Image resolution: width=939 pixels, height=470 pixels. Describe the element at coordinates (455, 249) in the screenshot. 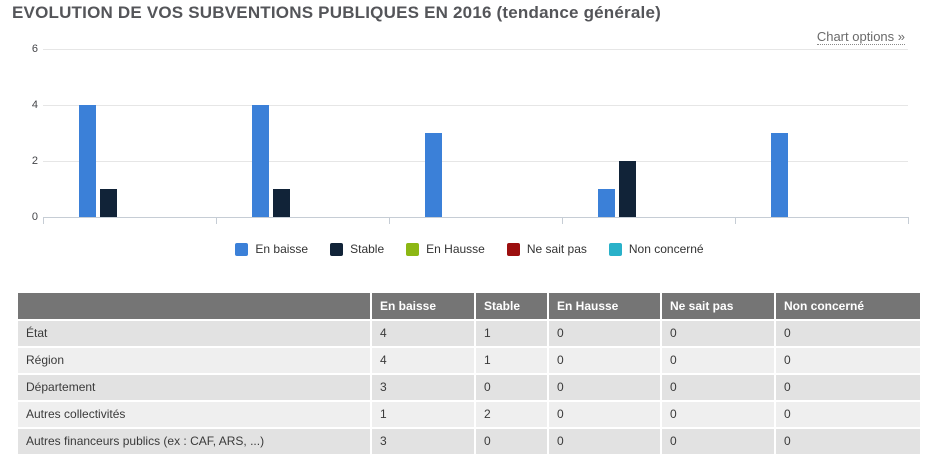

I see `legend-label: En Hausse` at that location.